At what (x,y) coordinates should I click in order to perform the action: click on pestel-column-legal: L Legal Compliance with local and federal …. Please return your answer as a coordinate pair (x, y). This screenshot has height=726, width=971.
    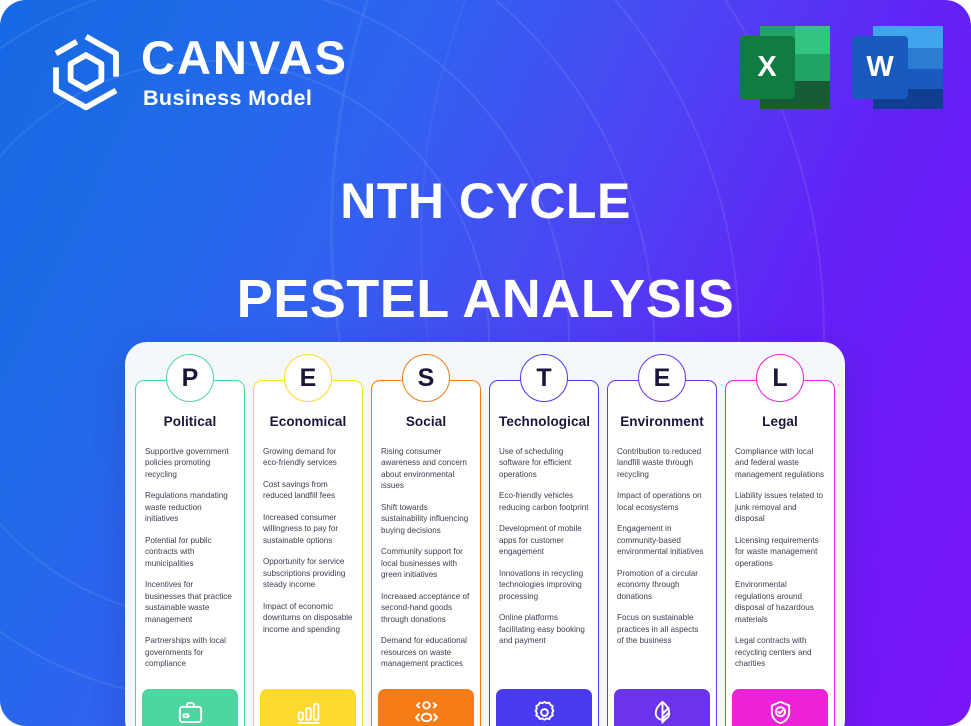
    Looking at the image, I should click on (780, 540).